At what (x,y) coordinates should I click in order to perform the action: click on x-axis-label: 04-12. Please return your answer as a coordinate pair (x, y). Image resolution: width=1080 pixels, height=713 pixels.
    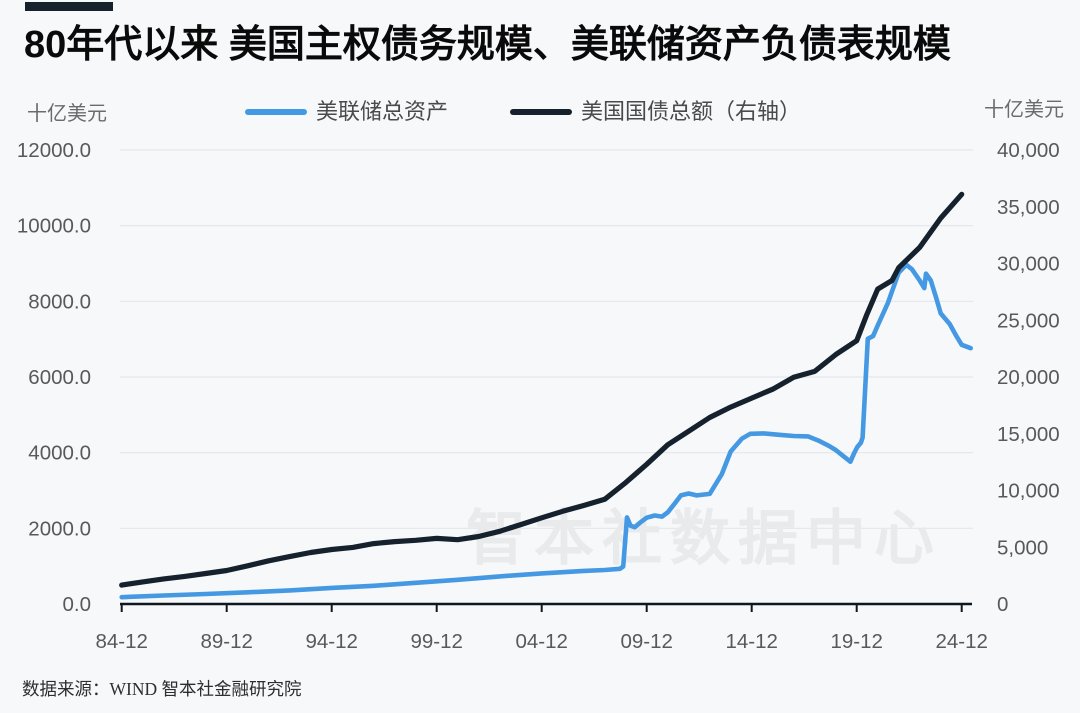
    Looking at the image, I should click on (541, 641).